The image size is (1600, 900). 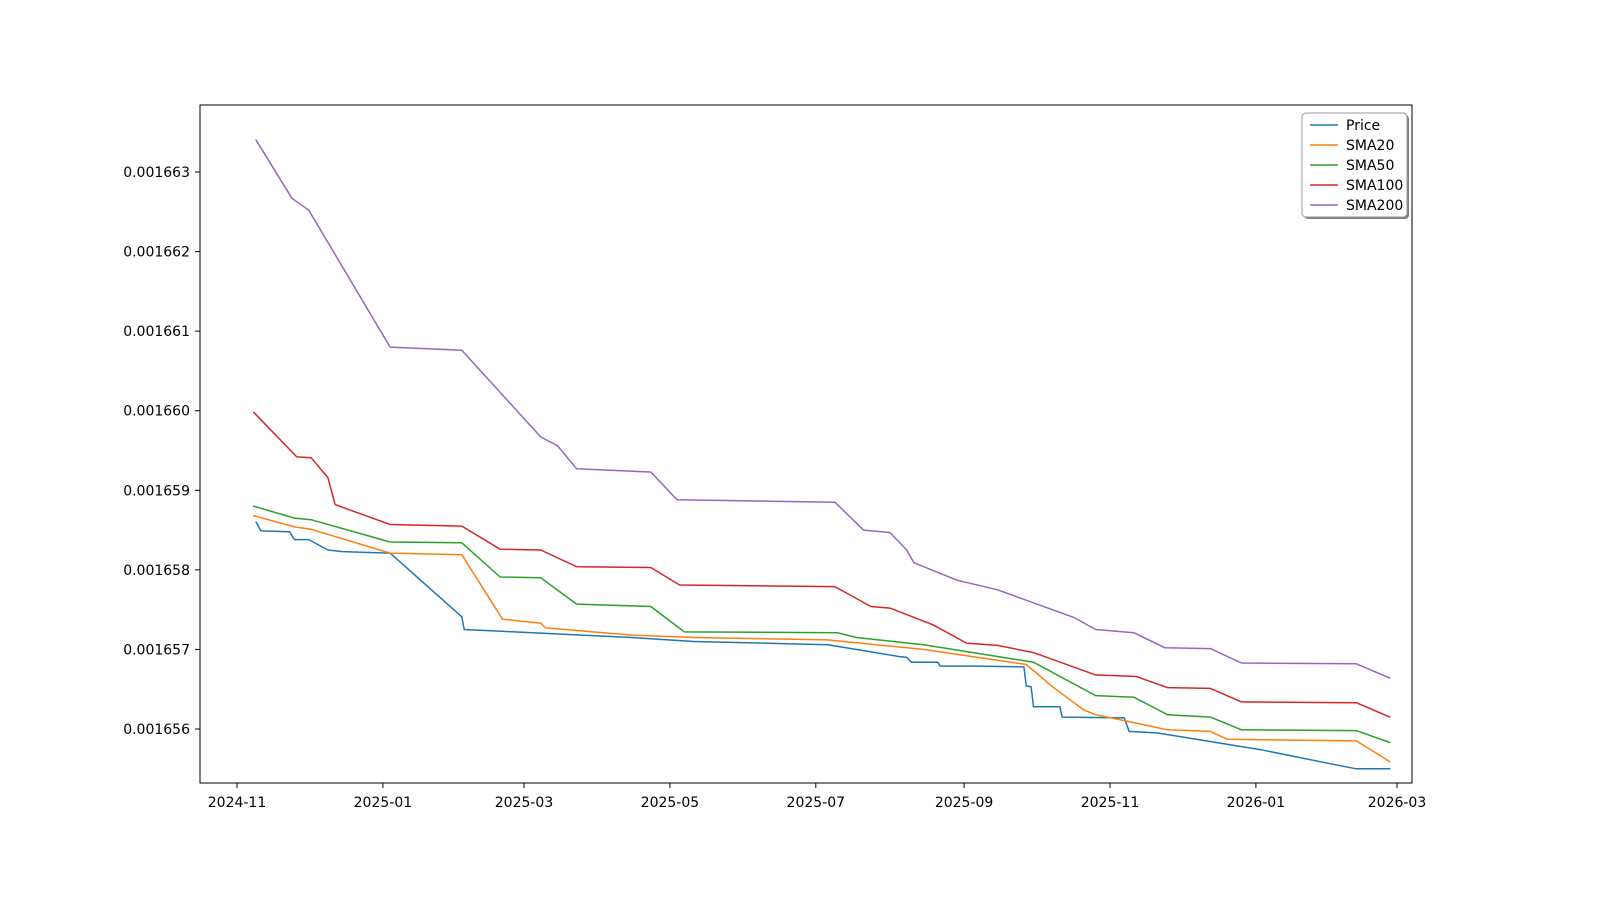 I want to click on legend-label-sma50: SMA50, so click(x=1370, y=166).